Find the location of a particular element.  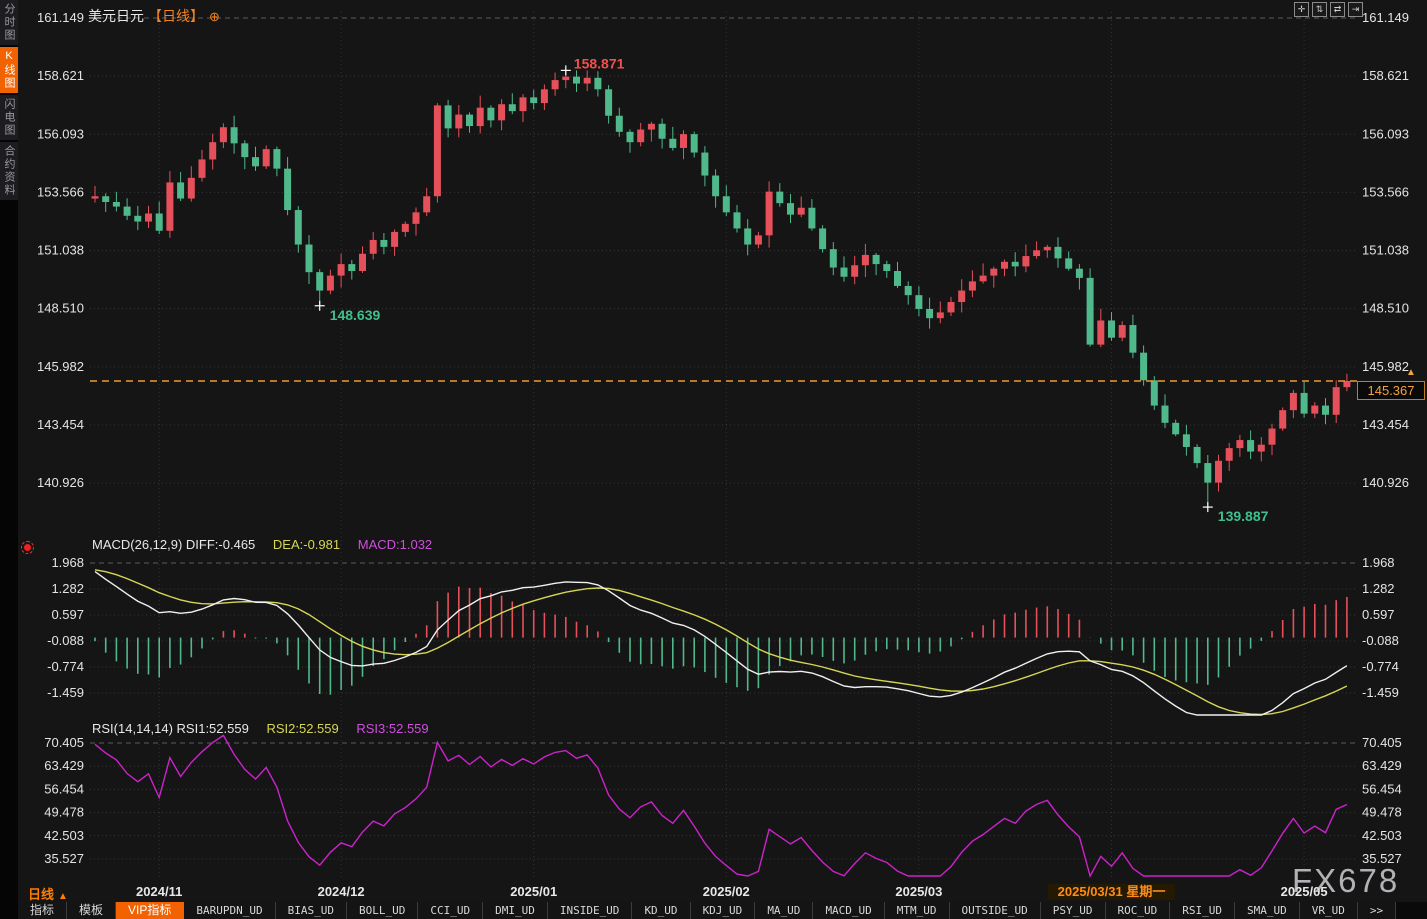

exit-chart-icon: ⇥ is located at coordinates (1355, 9).